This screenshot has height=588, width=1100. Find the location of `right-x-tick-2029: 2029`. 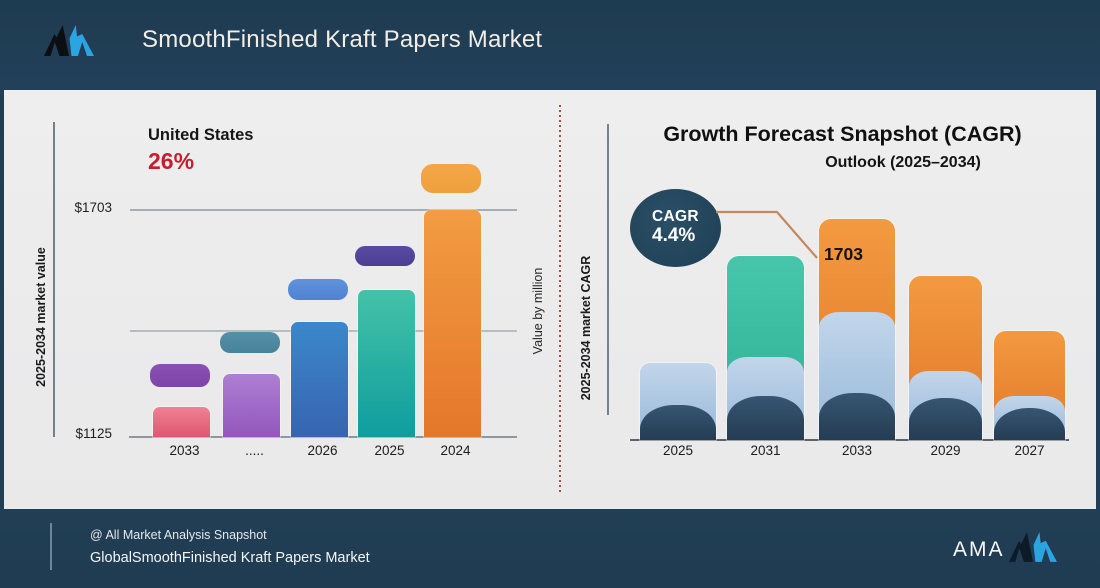

right-x-tick-2029: 2029 is located at coordinates (945, 450).